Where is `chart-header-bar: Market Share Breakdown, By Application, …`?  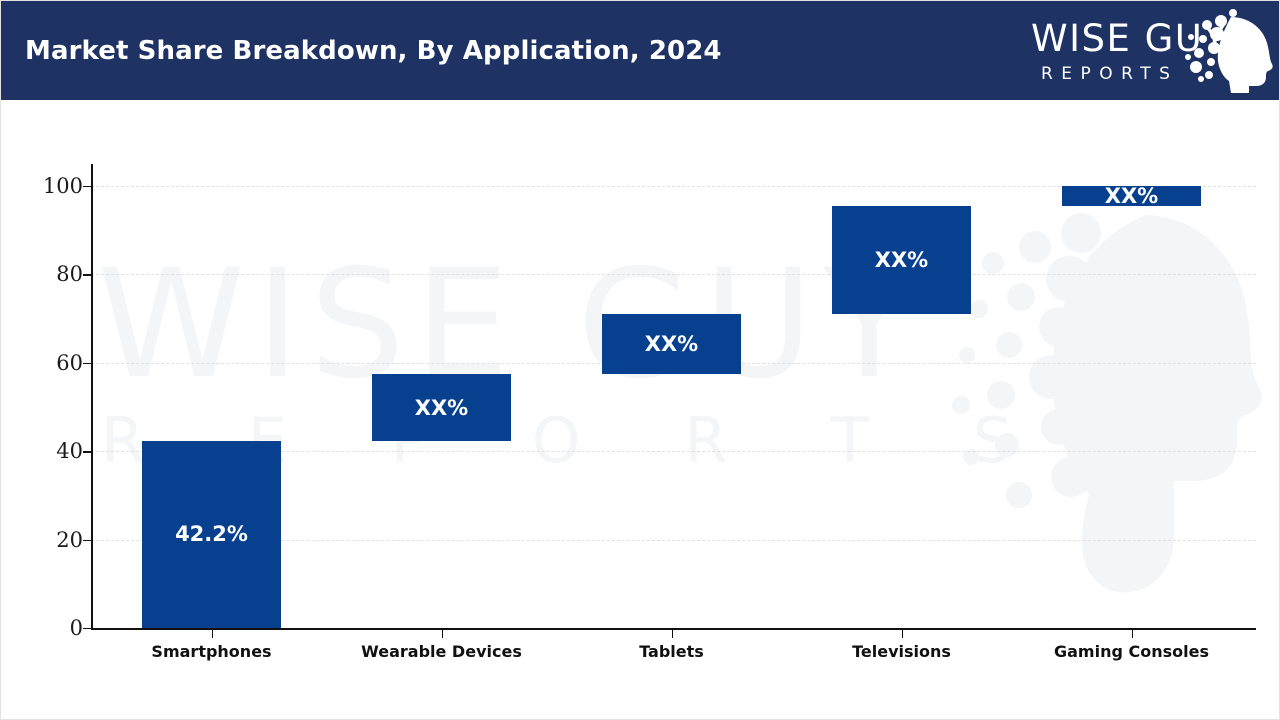 chart-header-bar: Market Share Breakdown, By Application, … is located at coordinates (640, 50).